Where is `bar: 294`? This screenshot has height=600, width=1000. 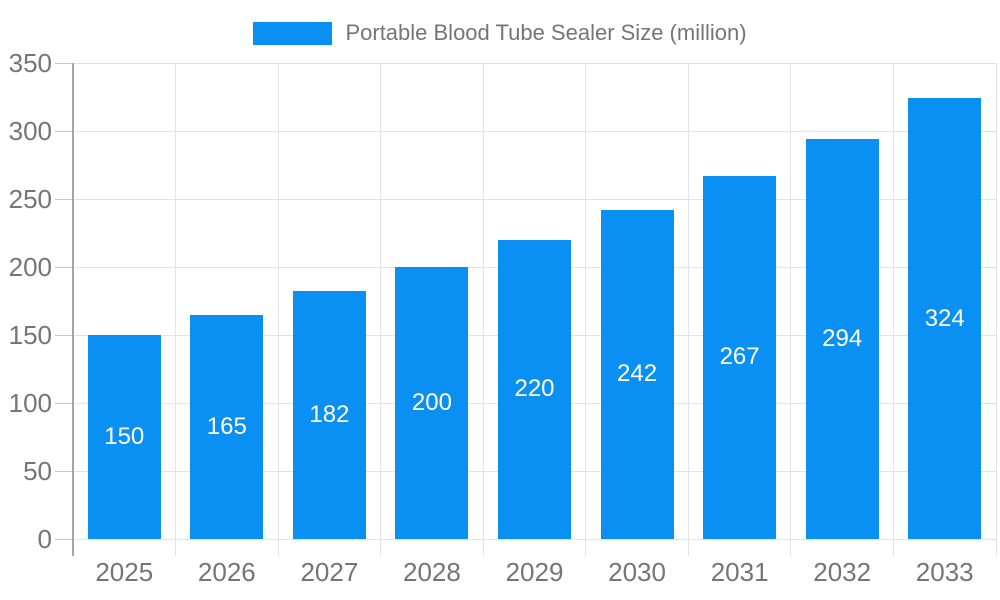
bar: 294 is located at coordinates (842, 339).